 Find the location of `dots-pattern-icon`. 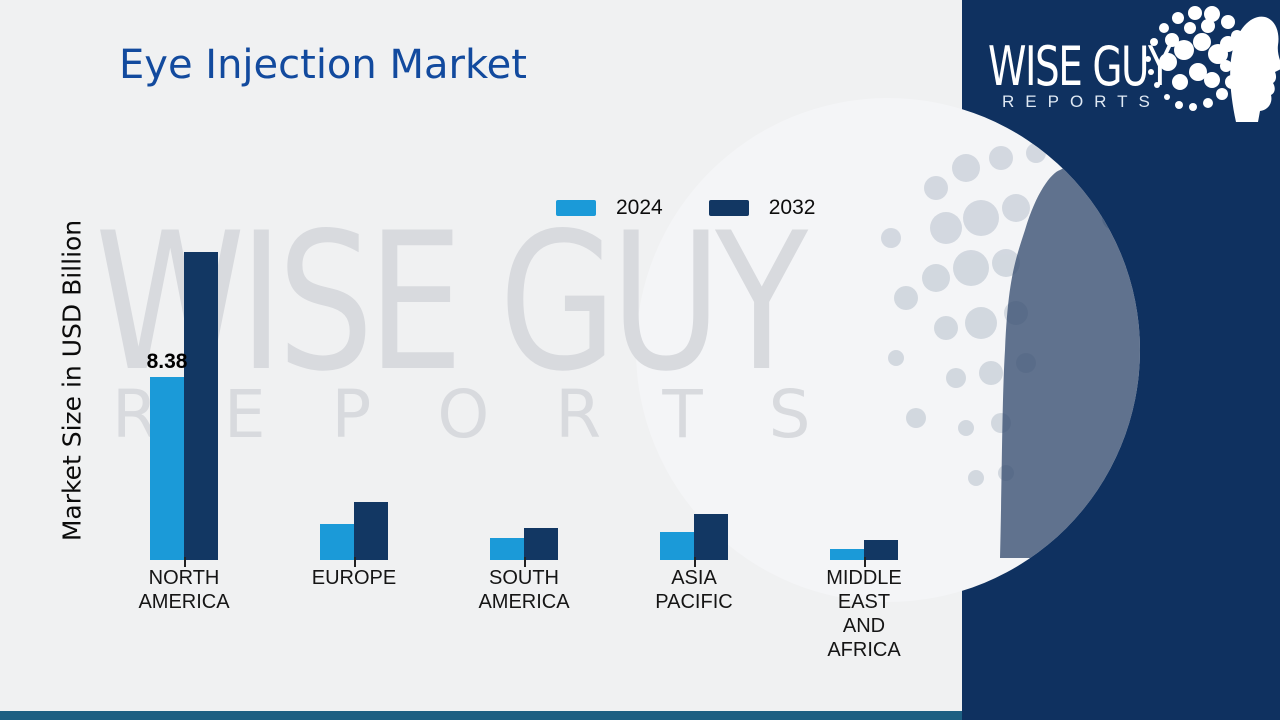

dots-pattern-icon is located at coordinates (1195, 58).